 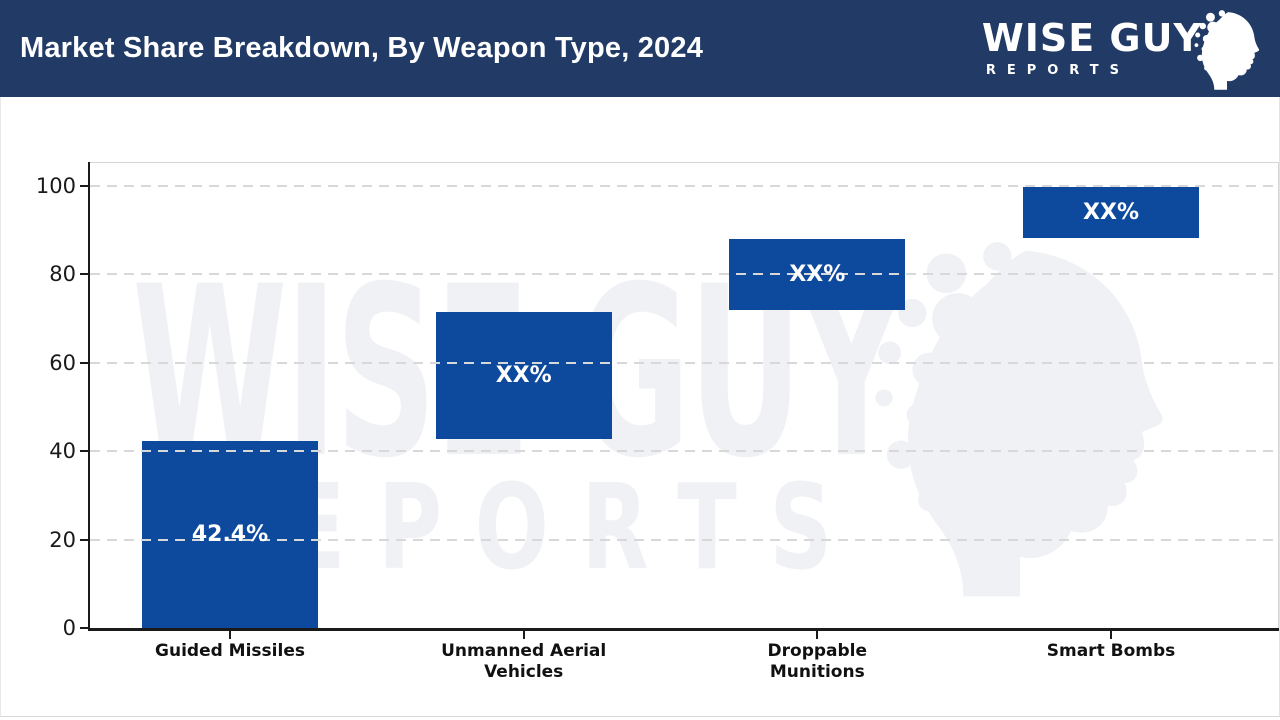 What do you see at coordinates (1227, 49) in the screenshot?
I see `wiseguy-head-icon` at bounding box center [1227, 49].